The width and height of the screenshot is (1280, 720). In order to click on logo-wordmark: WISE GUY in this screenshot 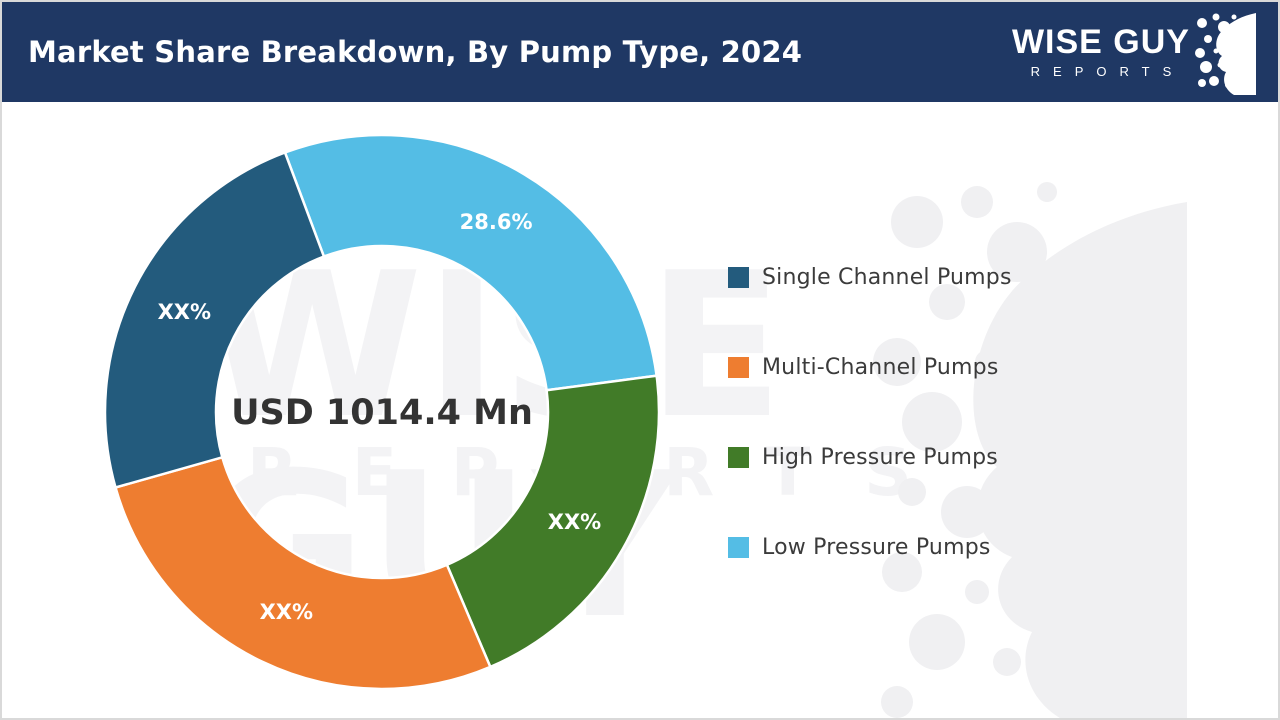, I will do `click(1100, 42)`.